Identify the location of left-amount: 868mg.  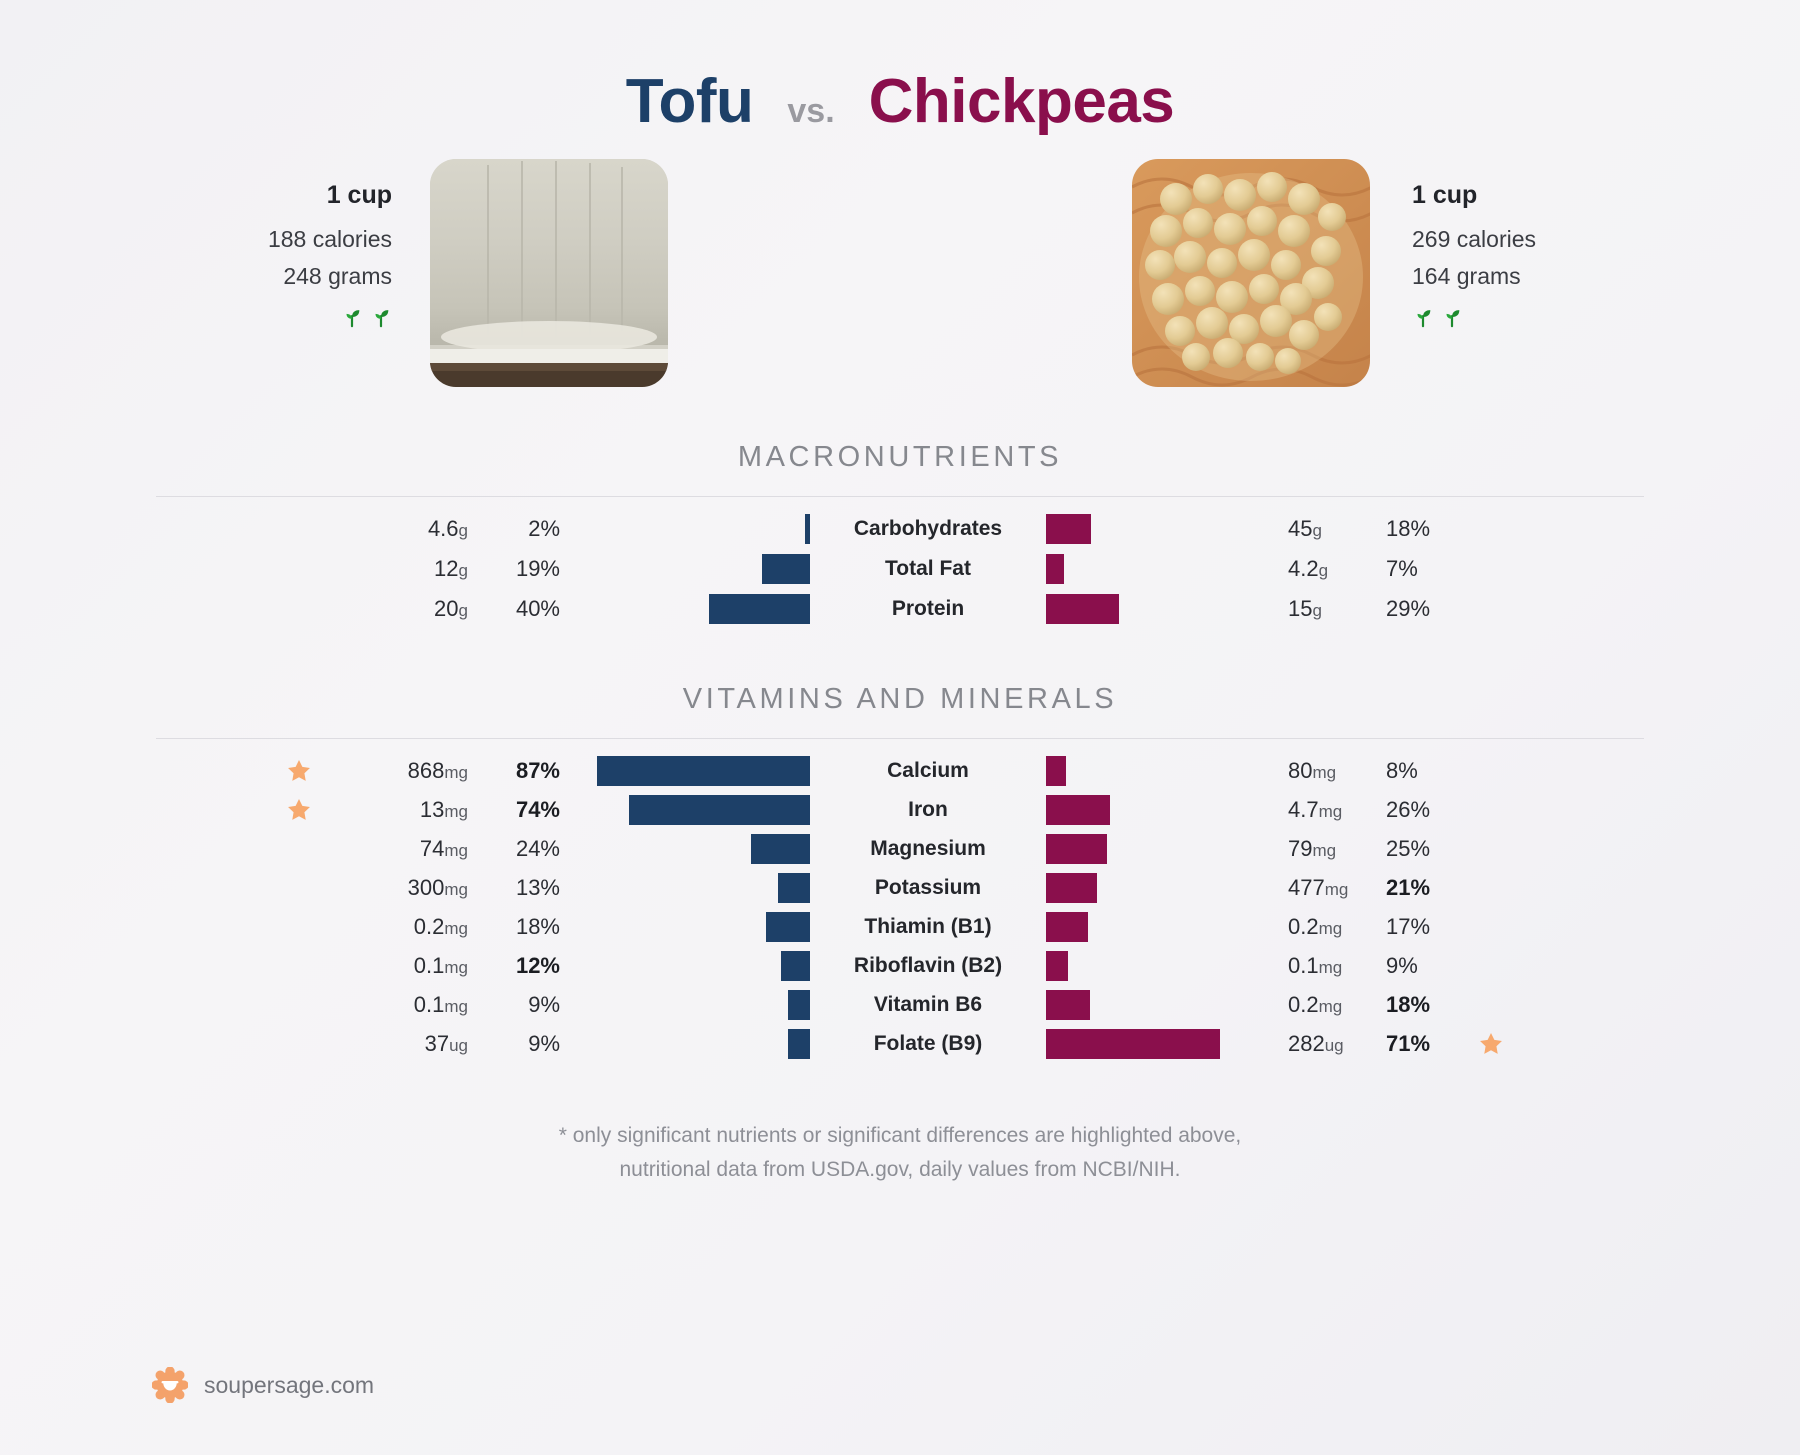
(398, 771).